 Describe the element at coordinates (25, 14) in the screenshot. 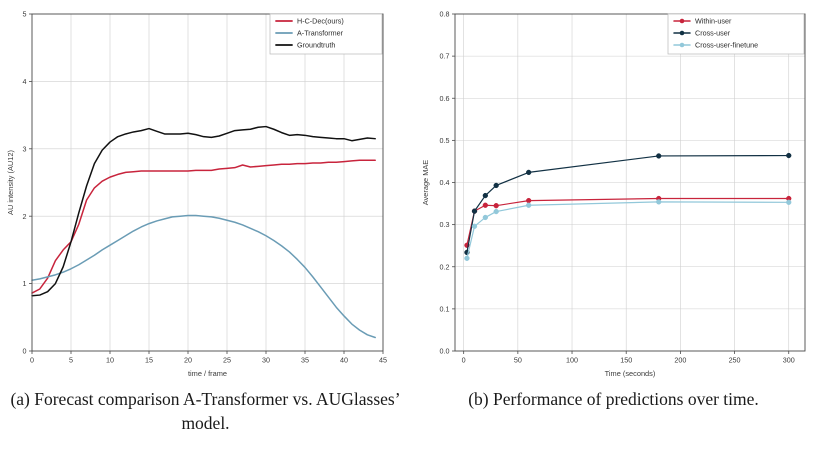

I see `y-tick-label: 5` at that location.